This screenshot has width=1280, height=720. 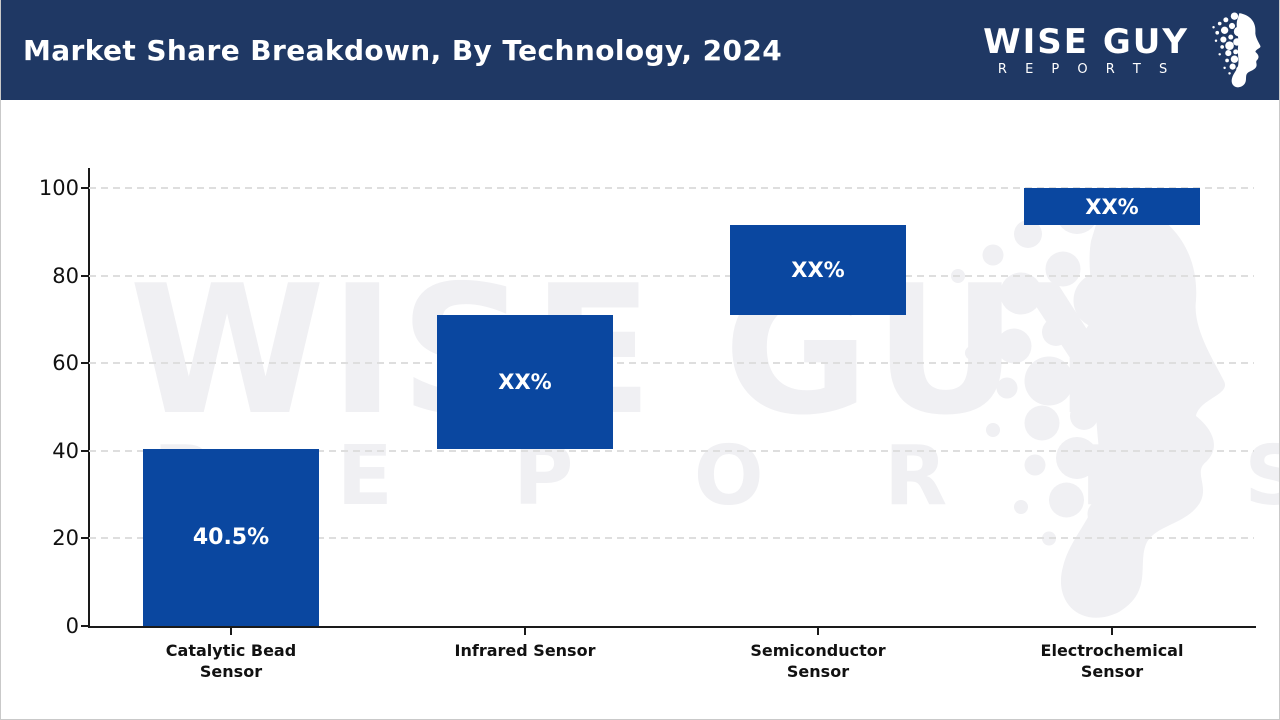 I want to click on head-profile-icon, so click(x=1236, y=50).